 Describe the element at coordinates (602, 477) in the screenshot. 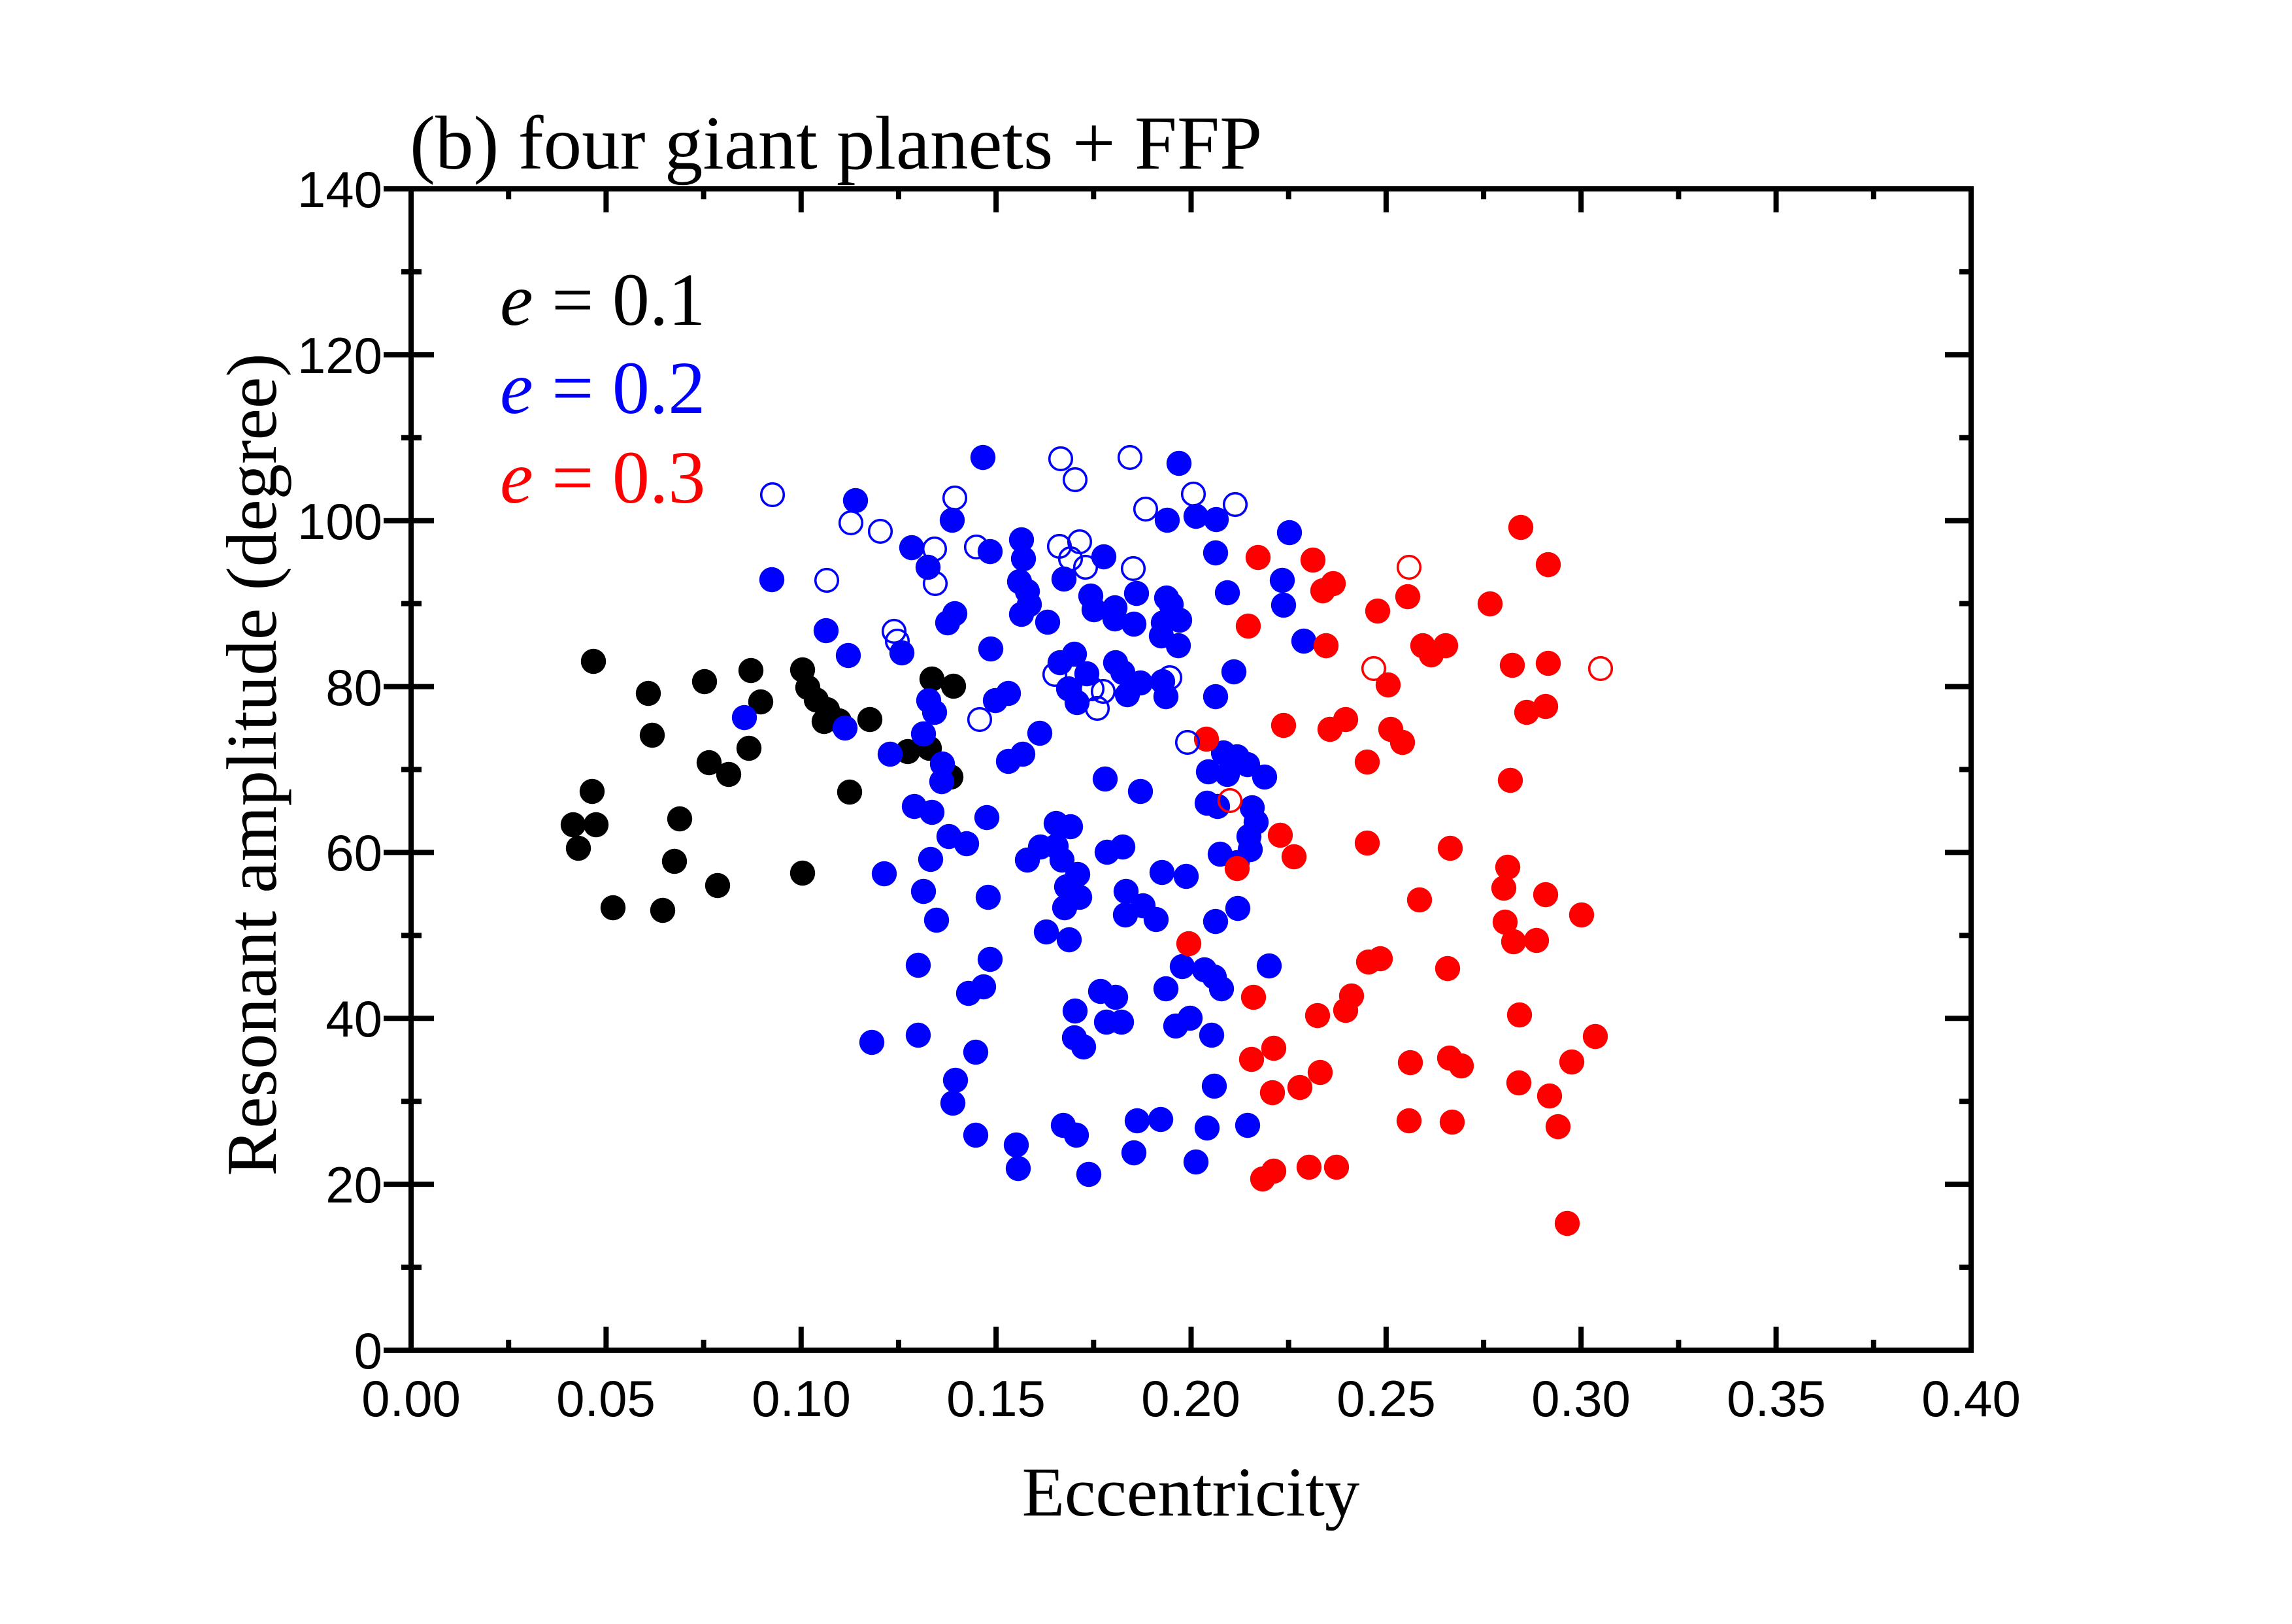

I see `svg-text: e = 0.3` at that location.